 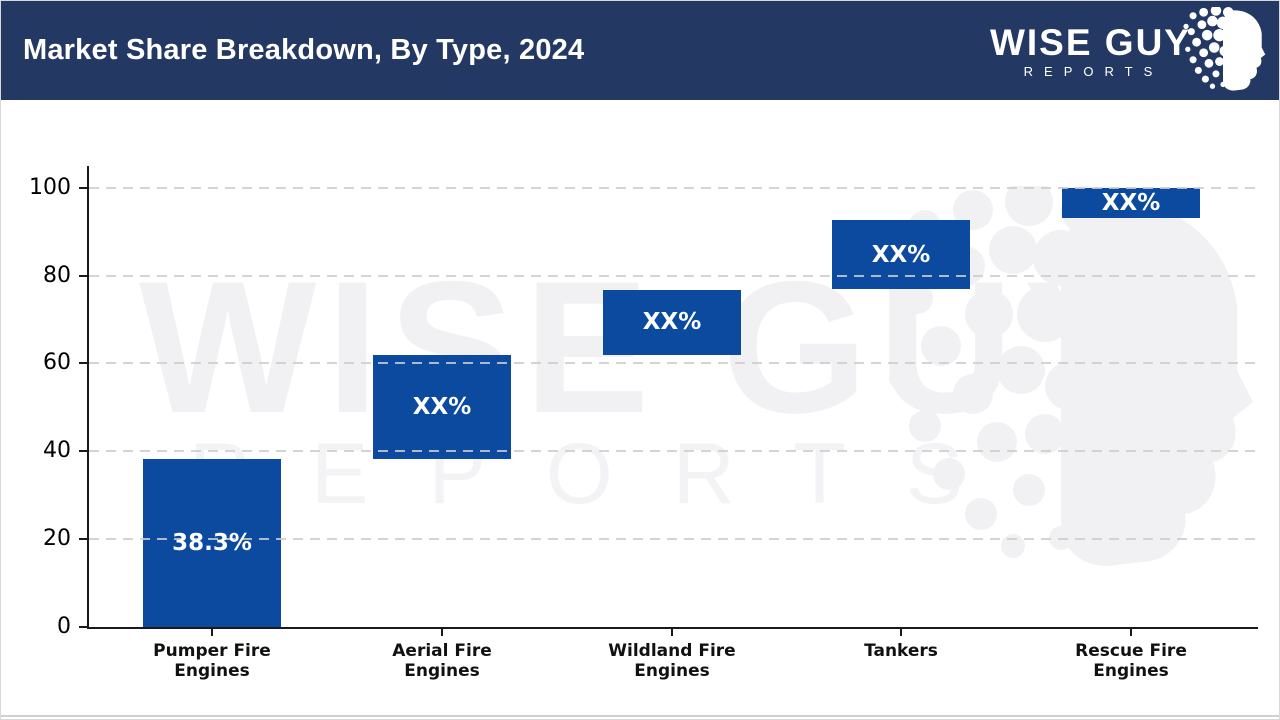 What do you see at coordinates (1131, 202) in the screenshot?
I see `bar-label-rescue-fire-engines: XX%` at bounding box center [1131, 202].